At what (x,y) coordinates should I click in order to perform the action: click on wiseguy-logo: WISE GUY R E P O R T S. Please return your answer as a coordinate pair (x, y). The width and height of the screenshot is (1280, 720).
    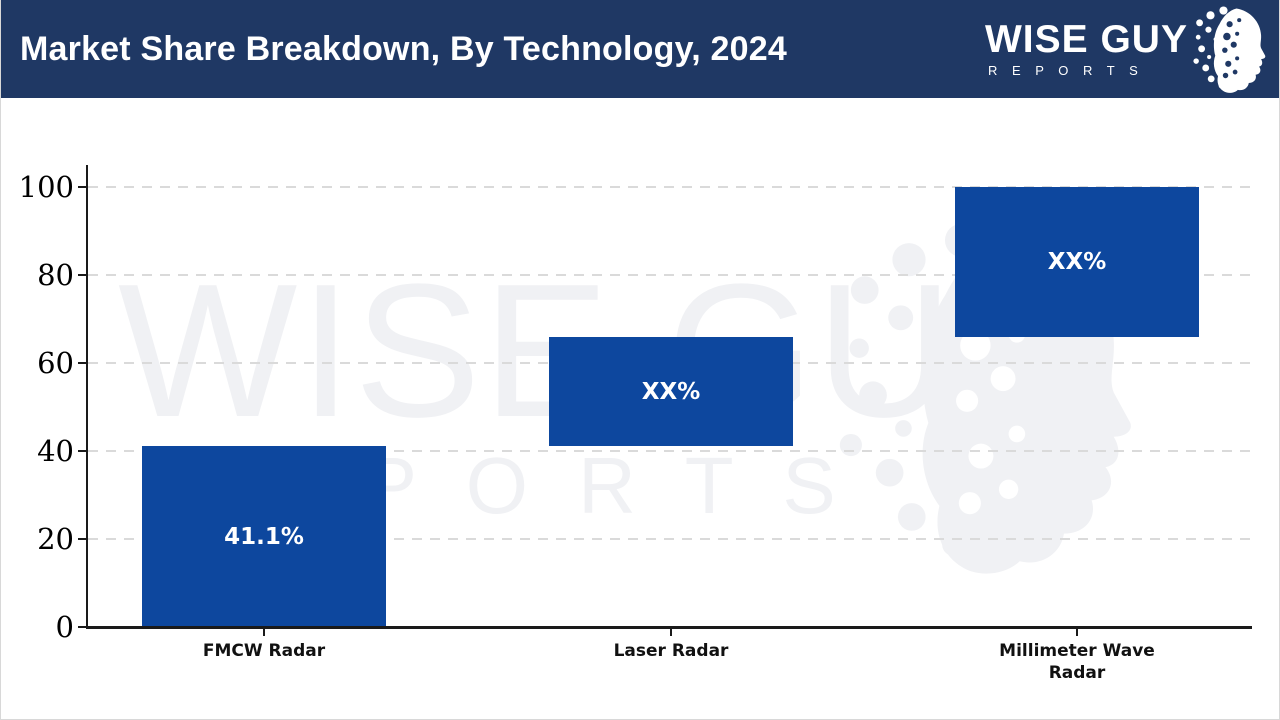
    Looking at the image, I should click on (1128, 49).